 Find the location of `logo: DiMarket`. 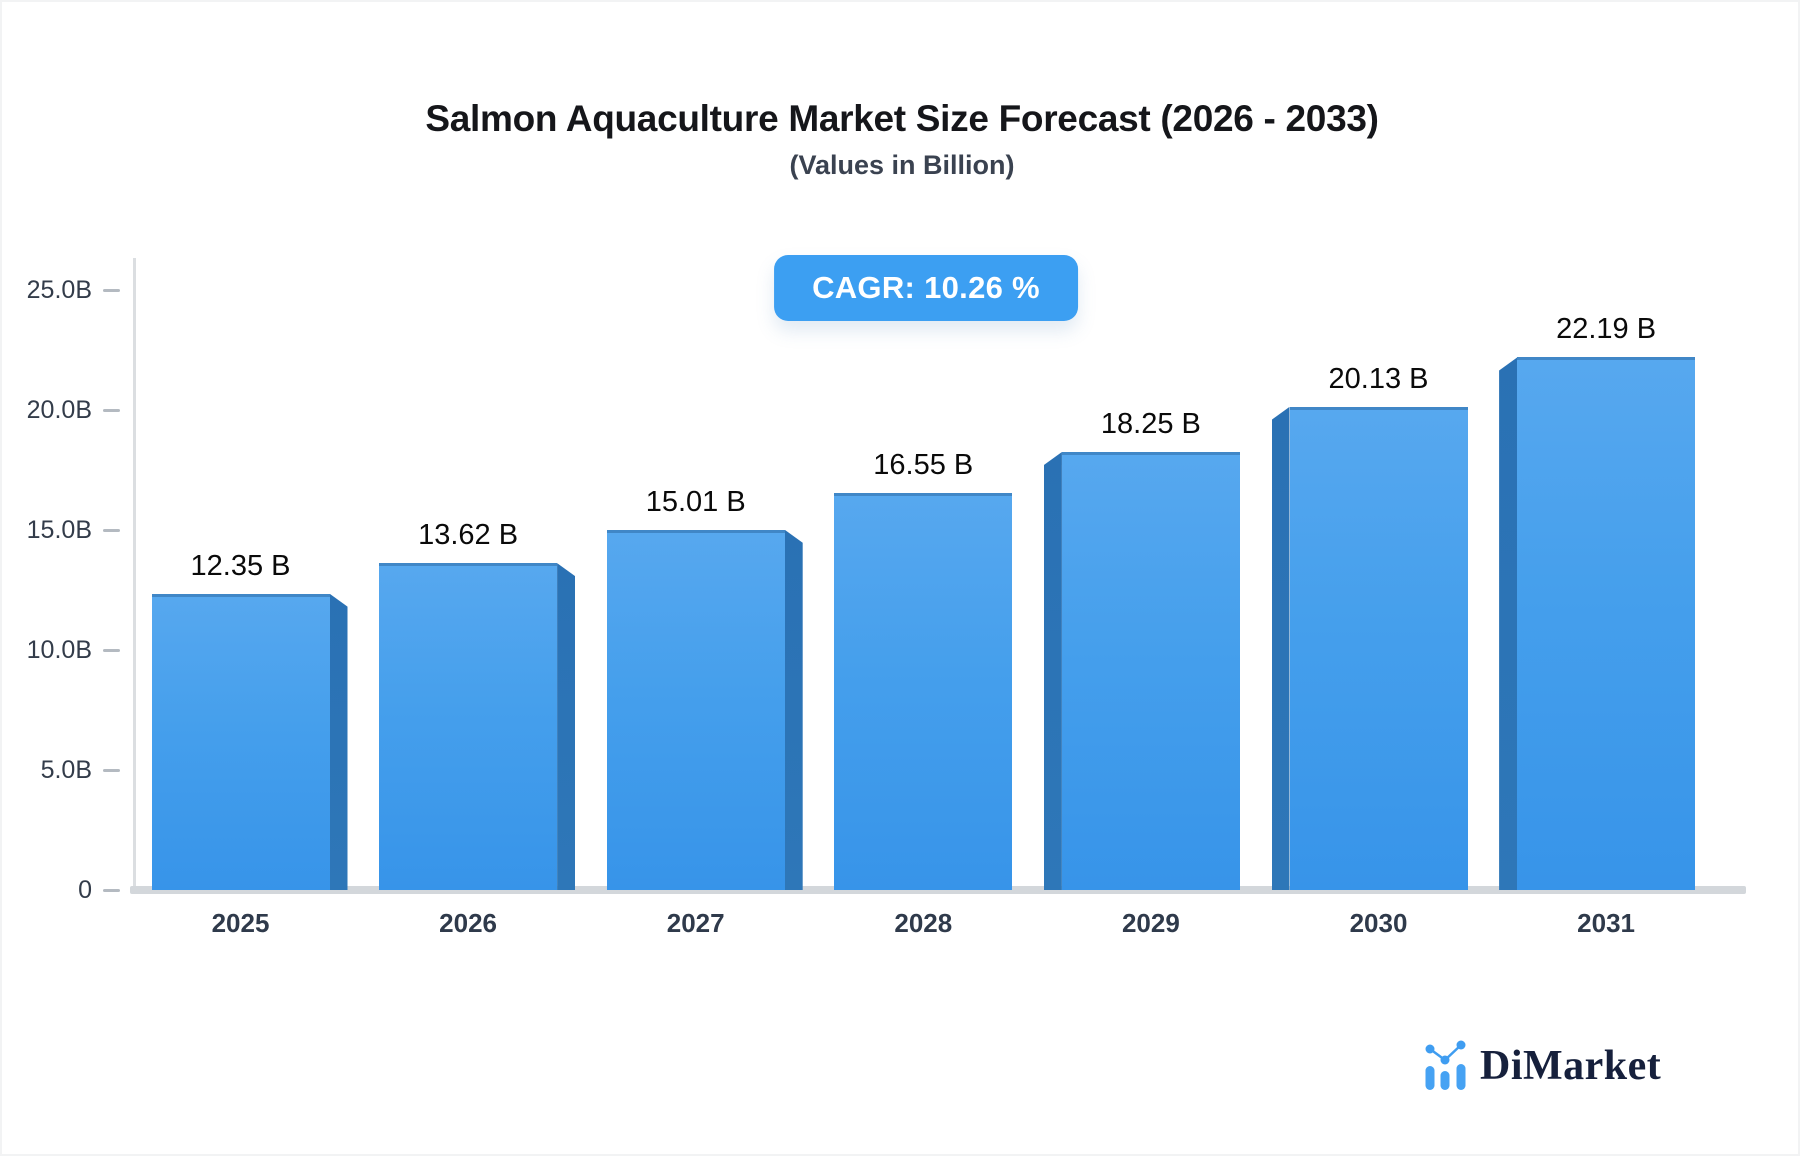

logo: DiMarket is located at coordinates (1540, 1066).